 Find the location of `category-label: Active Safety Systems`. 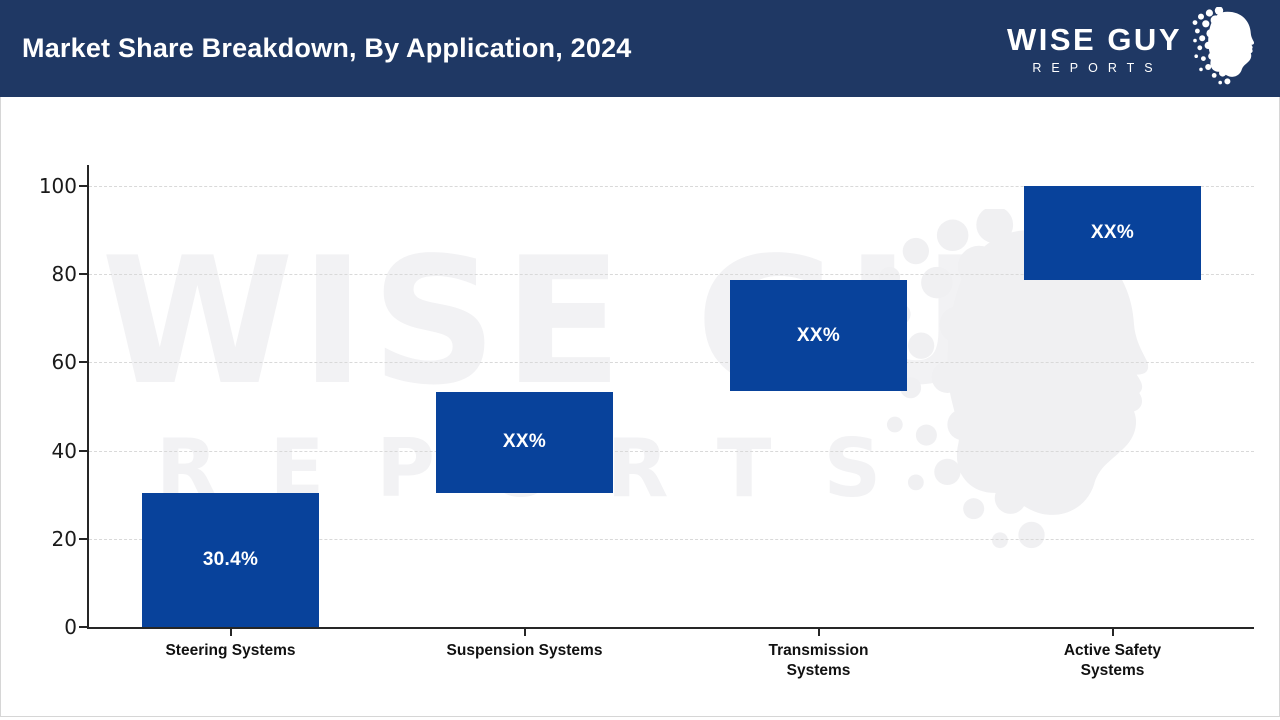

category-label: Active Safety Systems is located at coordinates (1113, 661).